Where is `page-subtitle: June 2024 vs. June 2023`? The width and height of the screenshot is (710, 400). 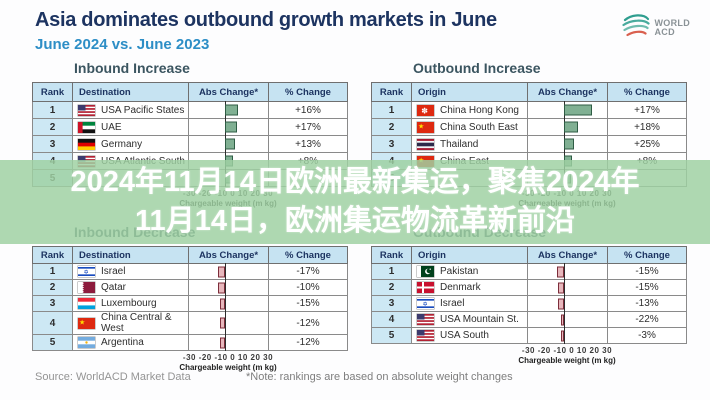
page-subtitle: June 2024 vs. June 2023 is located at coordinates (122, 44).